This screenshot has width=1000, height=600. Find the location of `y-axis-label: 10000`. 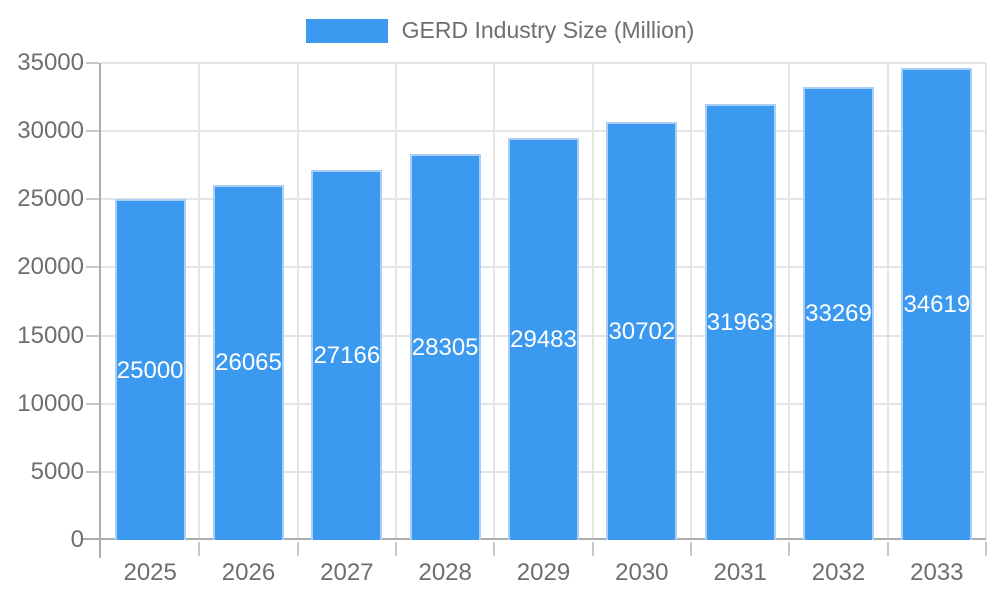

y-axis-label: 10000 is located at coordinates (50, 403).